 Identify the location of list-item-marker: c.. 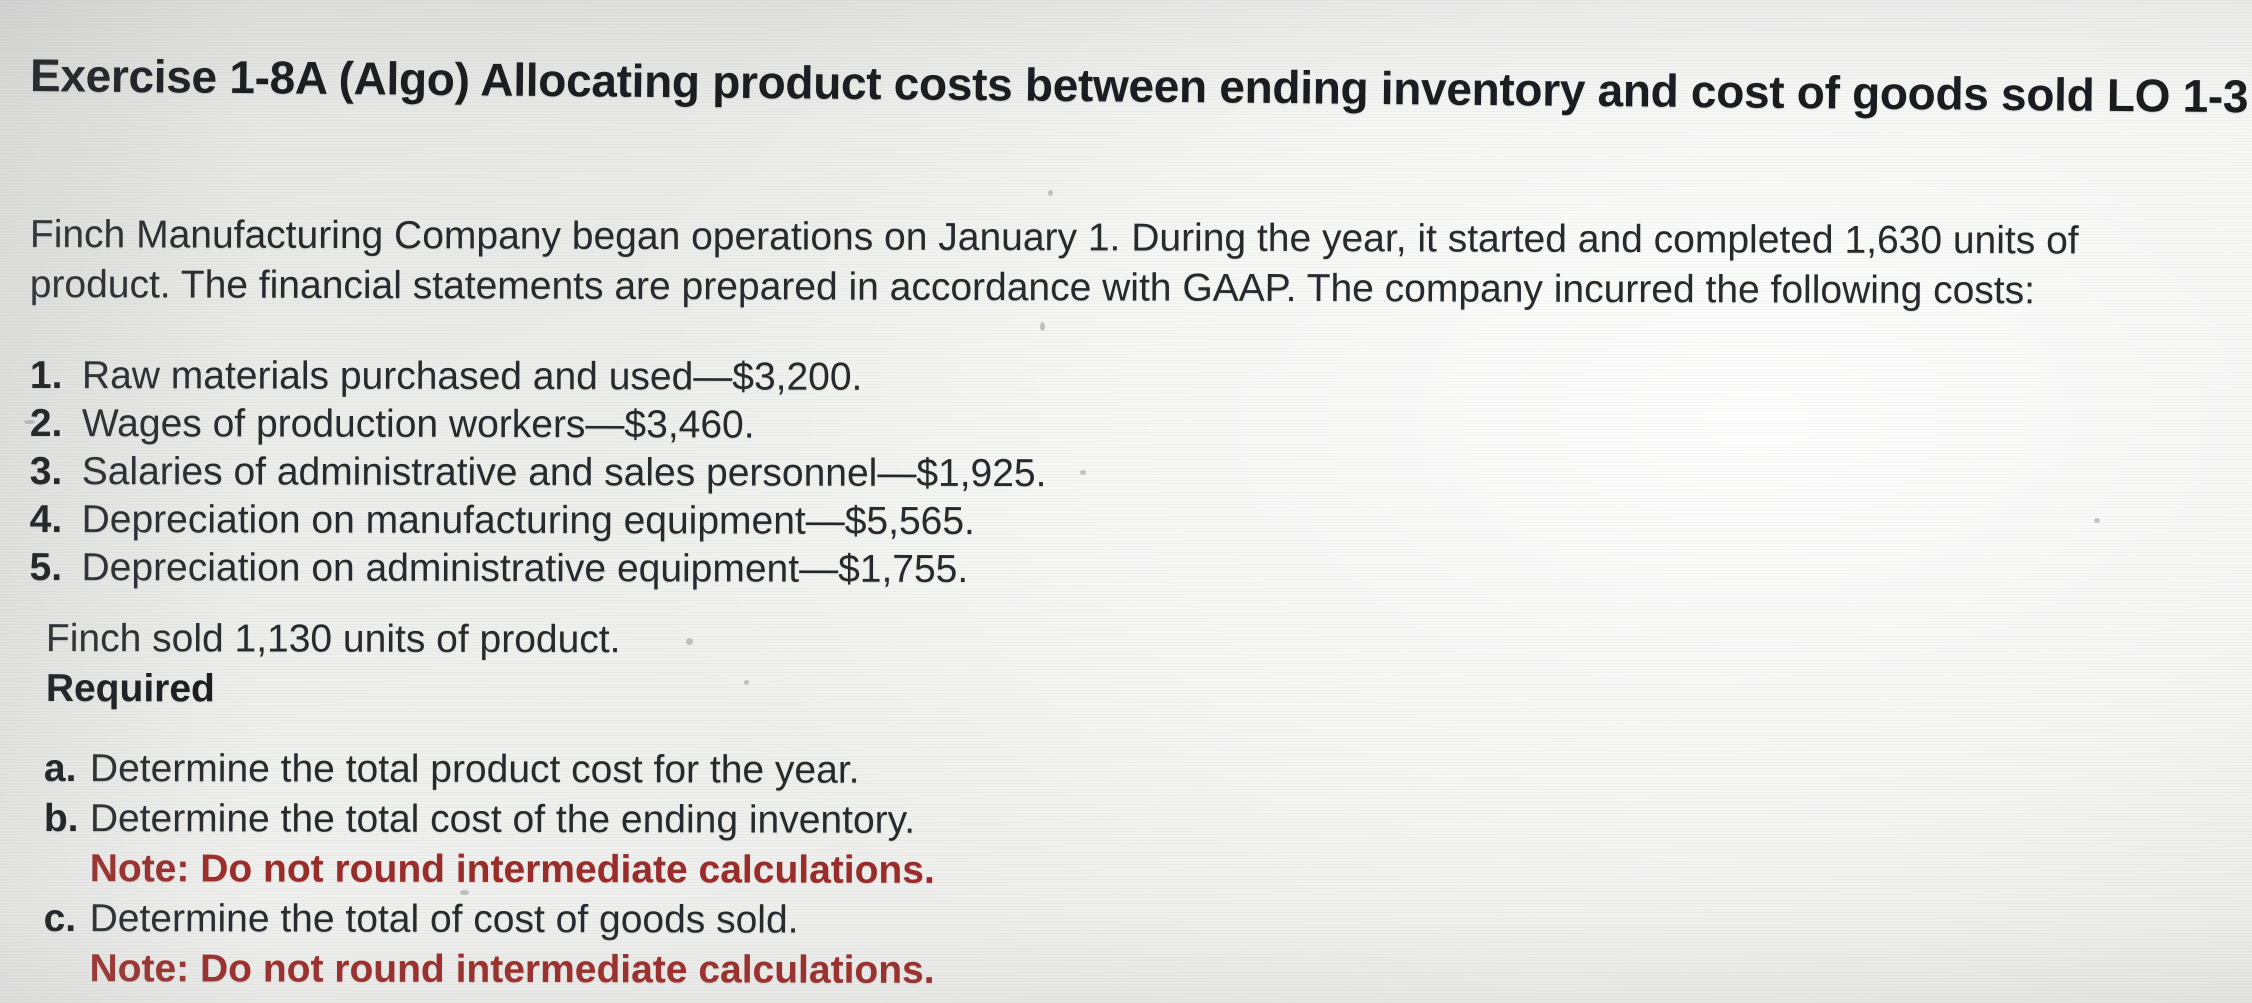
(60, 918).